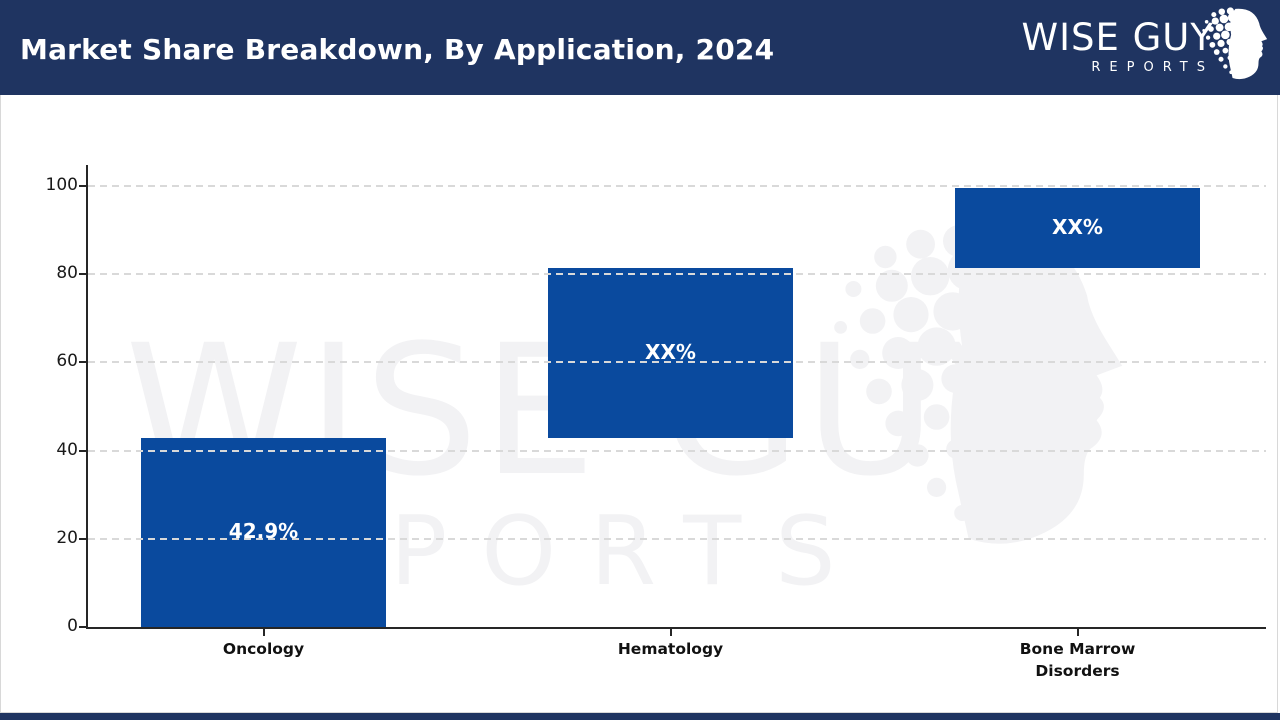 Image resolution: width=1280 pixels, height=720 pixels. I want to click on bar-value-label-2: XX%, so click(1077, 226).